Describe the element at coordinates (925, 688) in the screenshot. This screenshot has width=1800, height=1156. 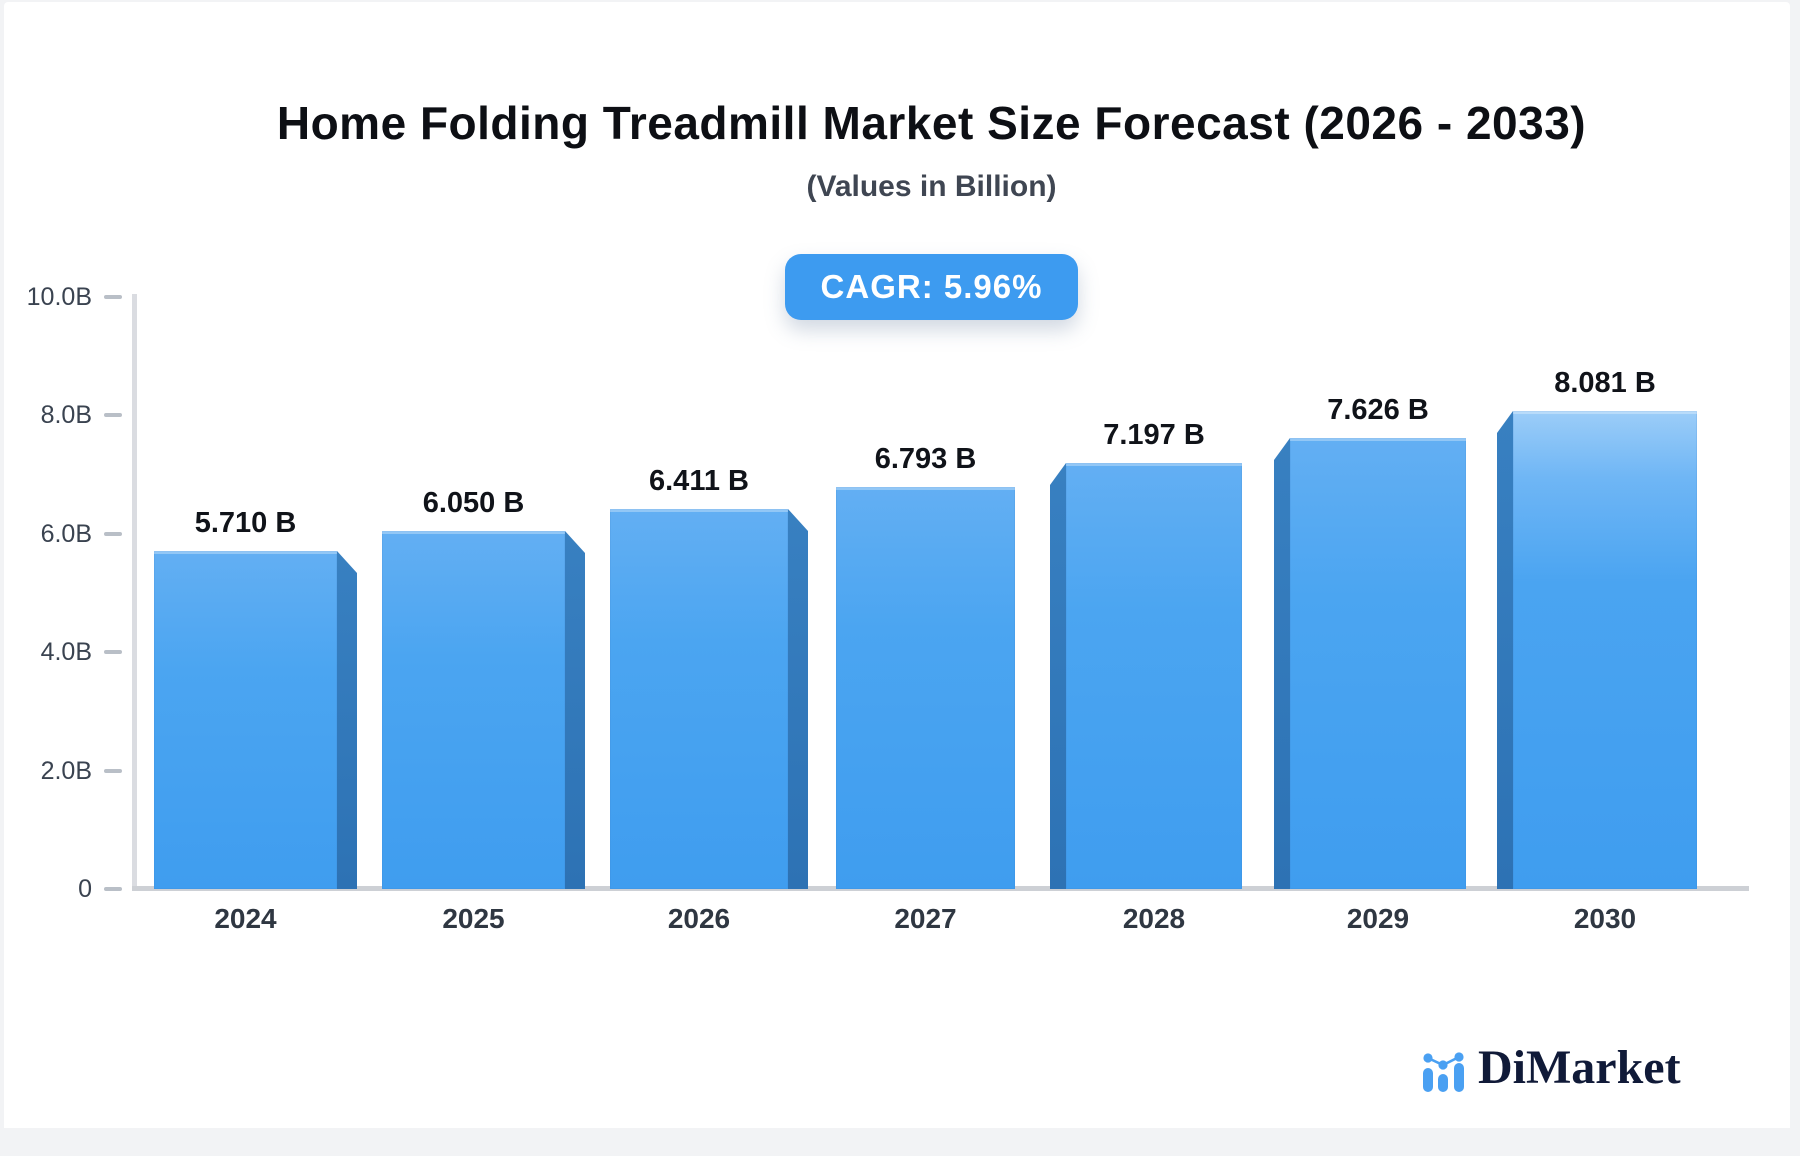
I see `bar-2027` at that location.